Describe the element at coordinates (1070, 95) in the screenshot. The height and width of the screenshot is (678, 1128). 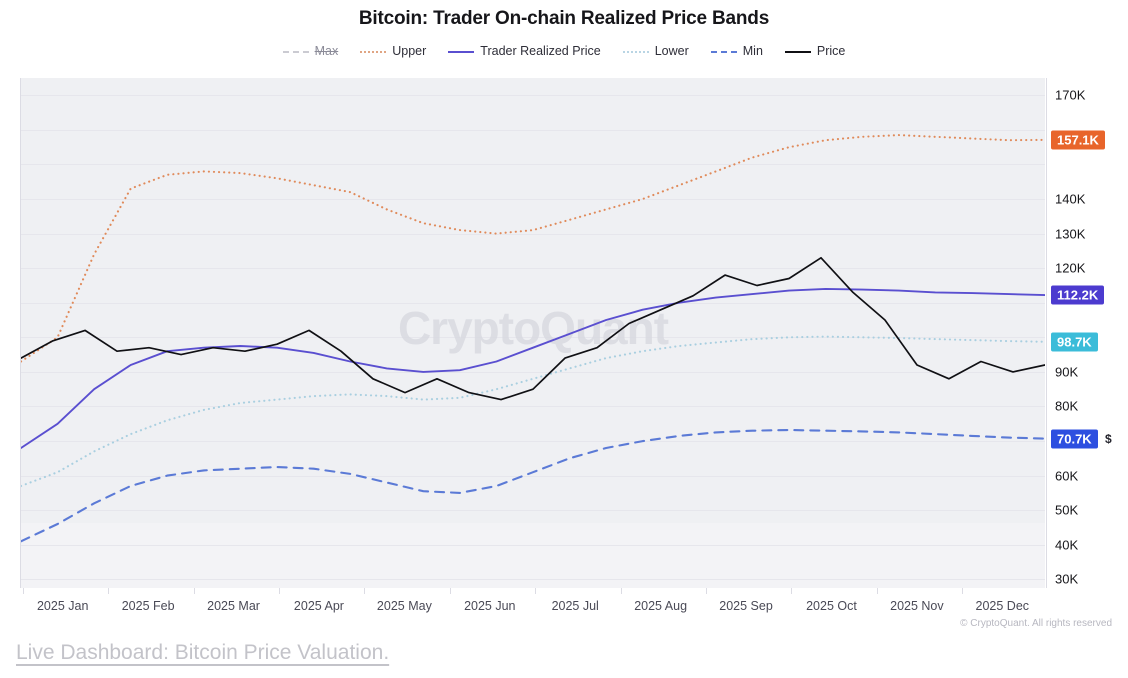
I see `y-axis-tick-label: 170K` at that location.